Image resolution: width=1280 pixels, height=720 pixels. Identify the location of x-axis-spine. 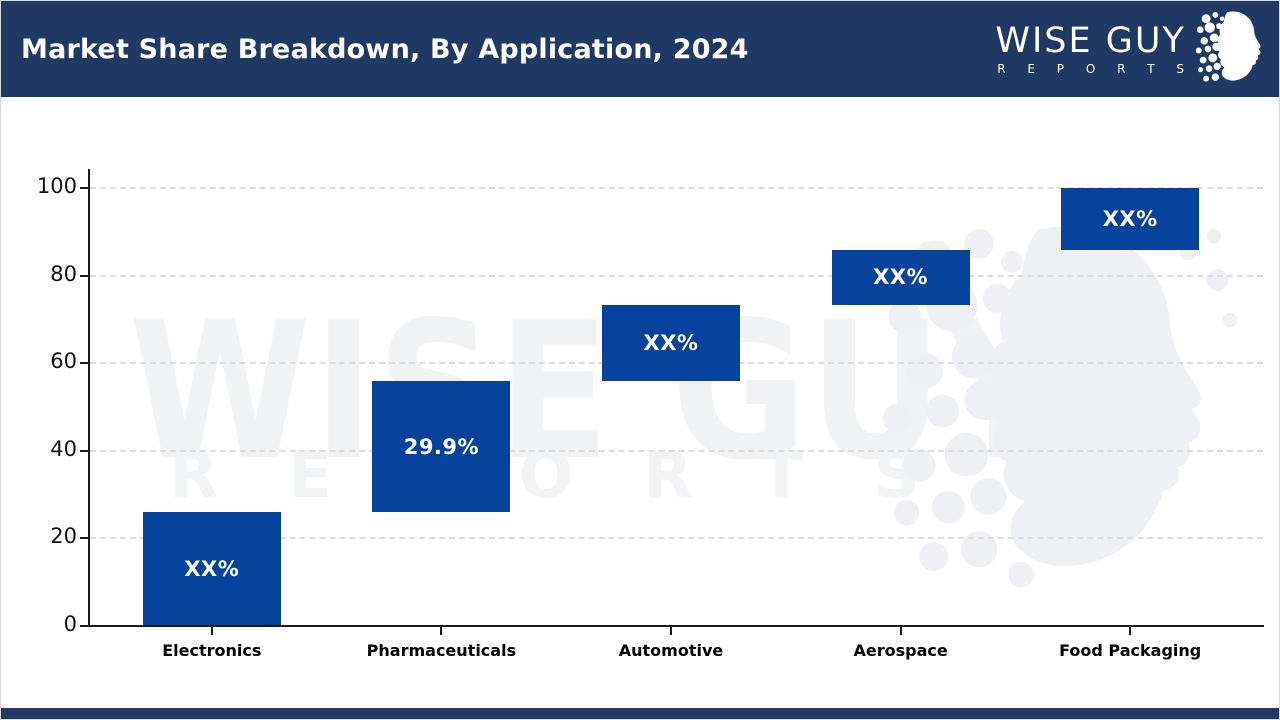
(676, 626).